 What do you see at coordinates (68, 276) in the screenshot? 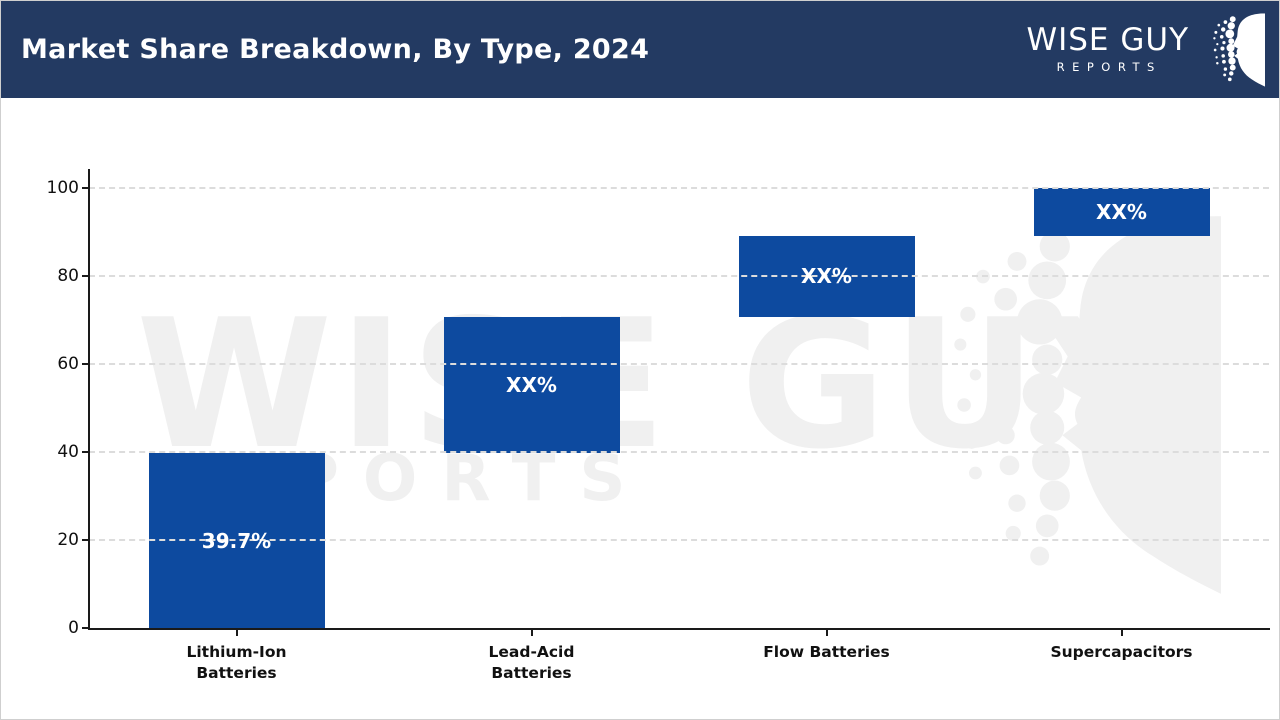
I see `y-tick-label: 80` at bounding box center [68, 276].